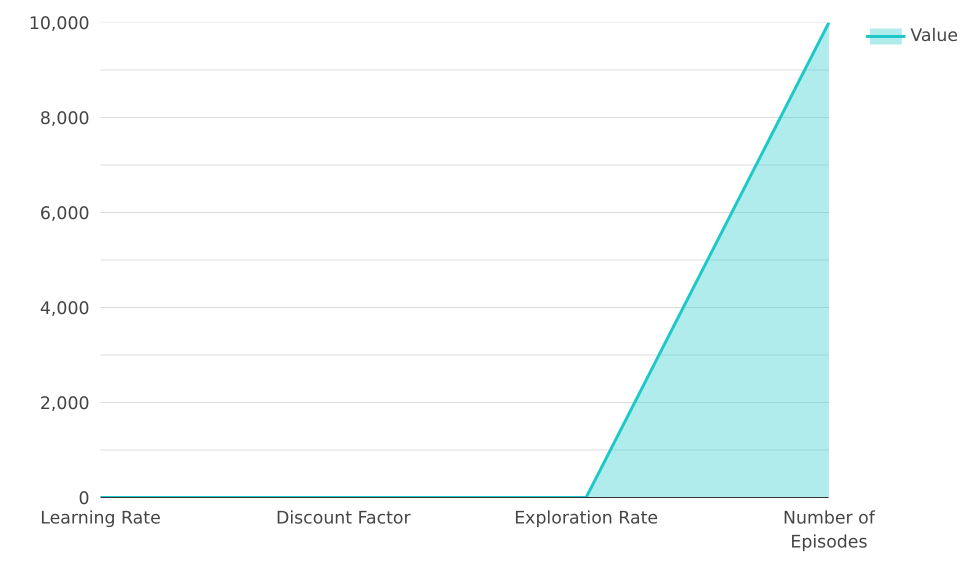 The width and height of the screenshot is (962, 563). What do you see at coordinates (829, 530) in the screenshot?
I see `x-tick-label: Number of Episodes` at bounding box center [829, 530].